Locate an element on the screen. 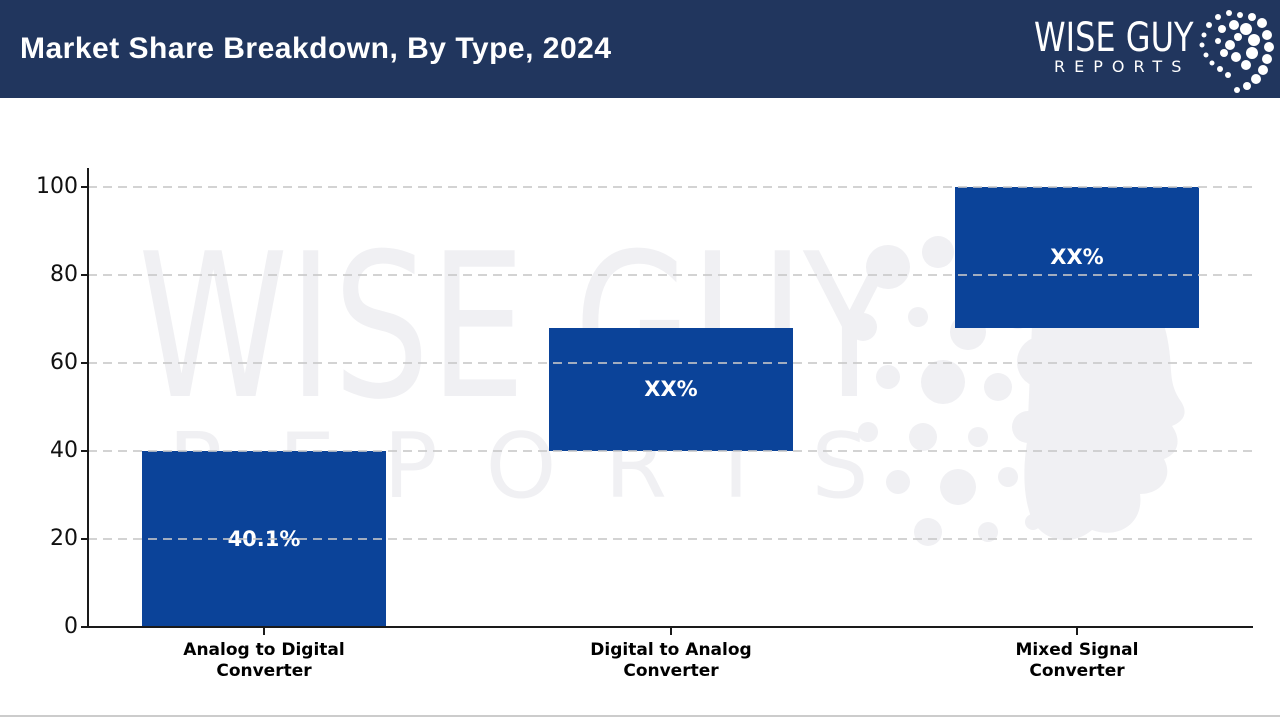 This screenshot has height=720, width=1280. footer-divider is located at coordinates (640, 716).